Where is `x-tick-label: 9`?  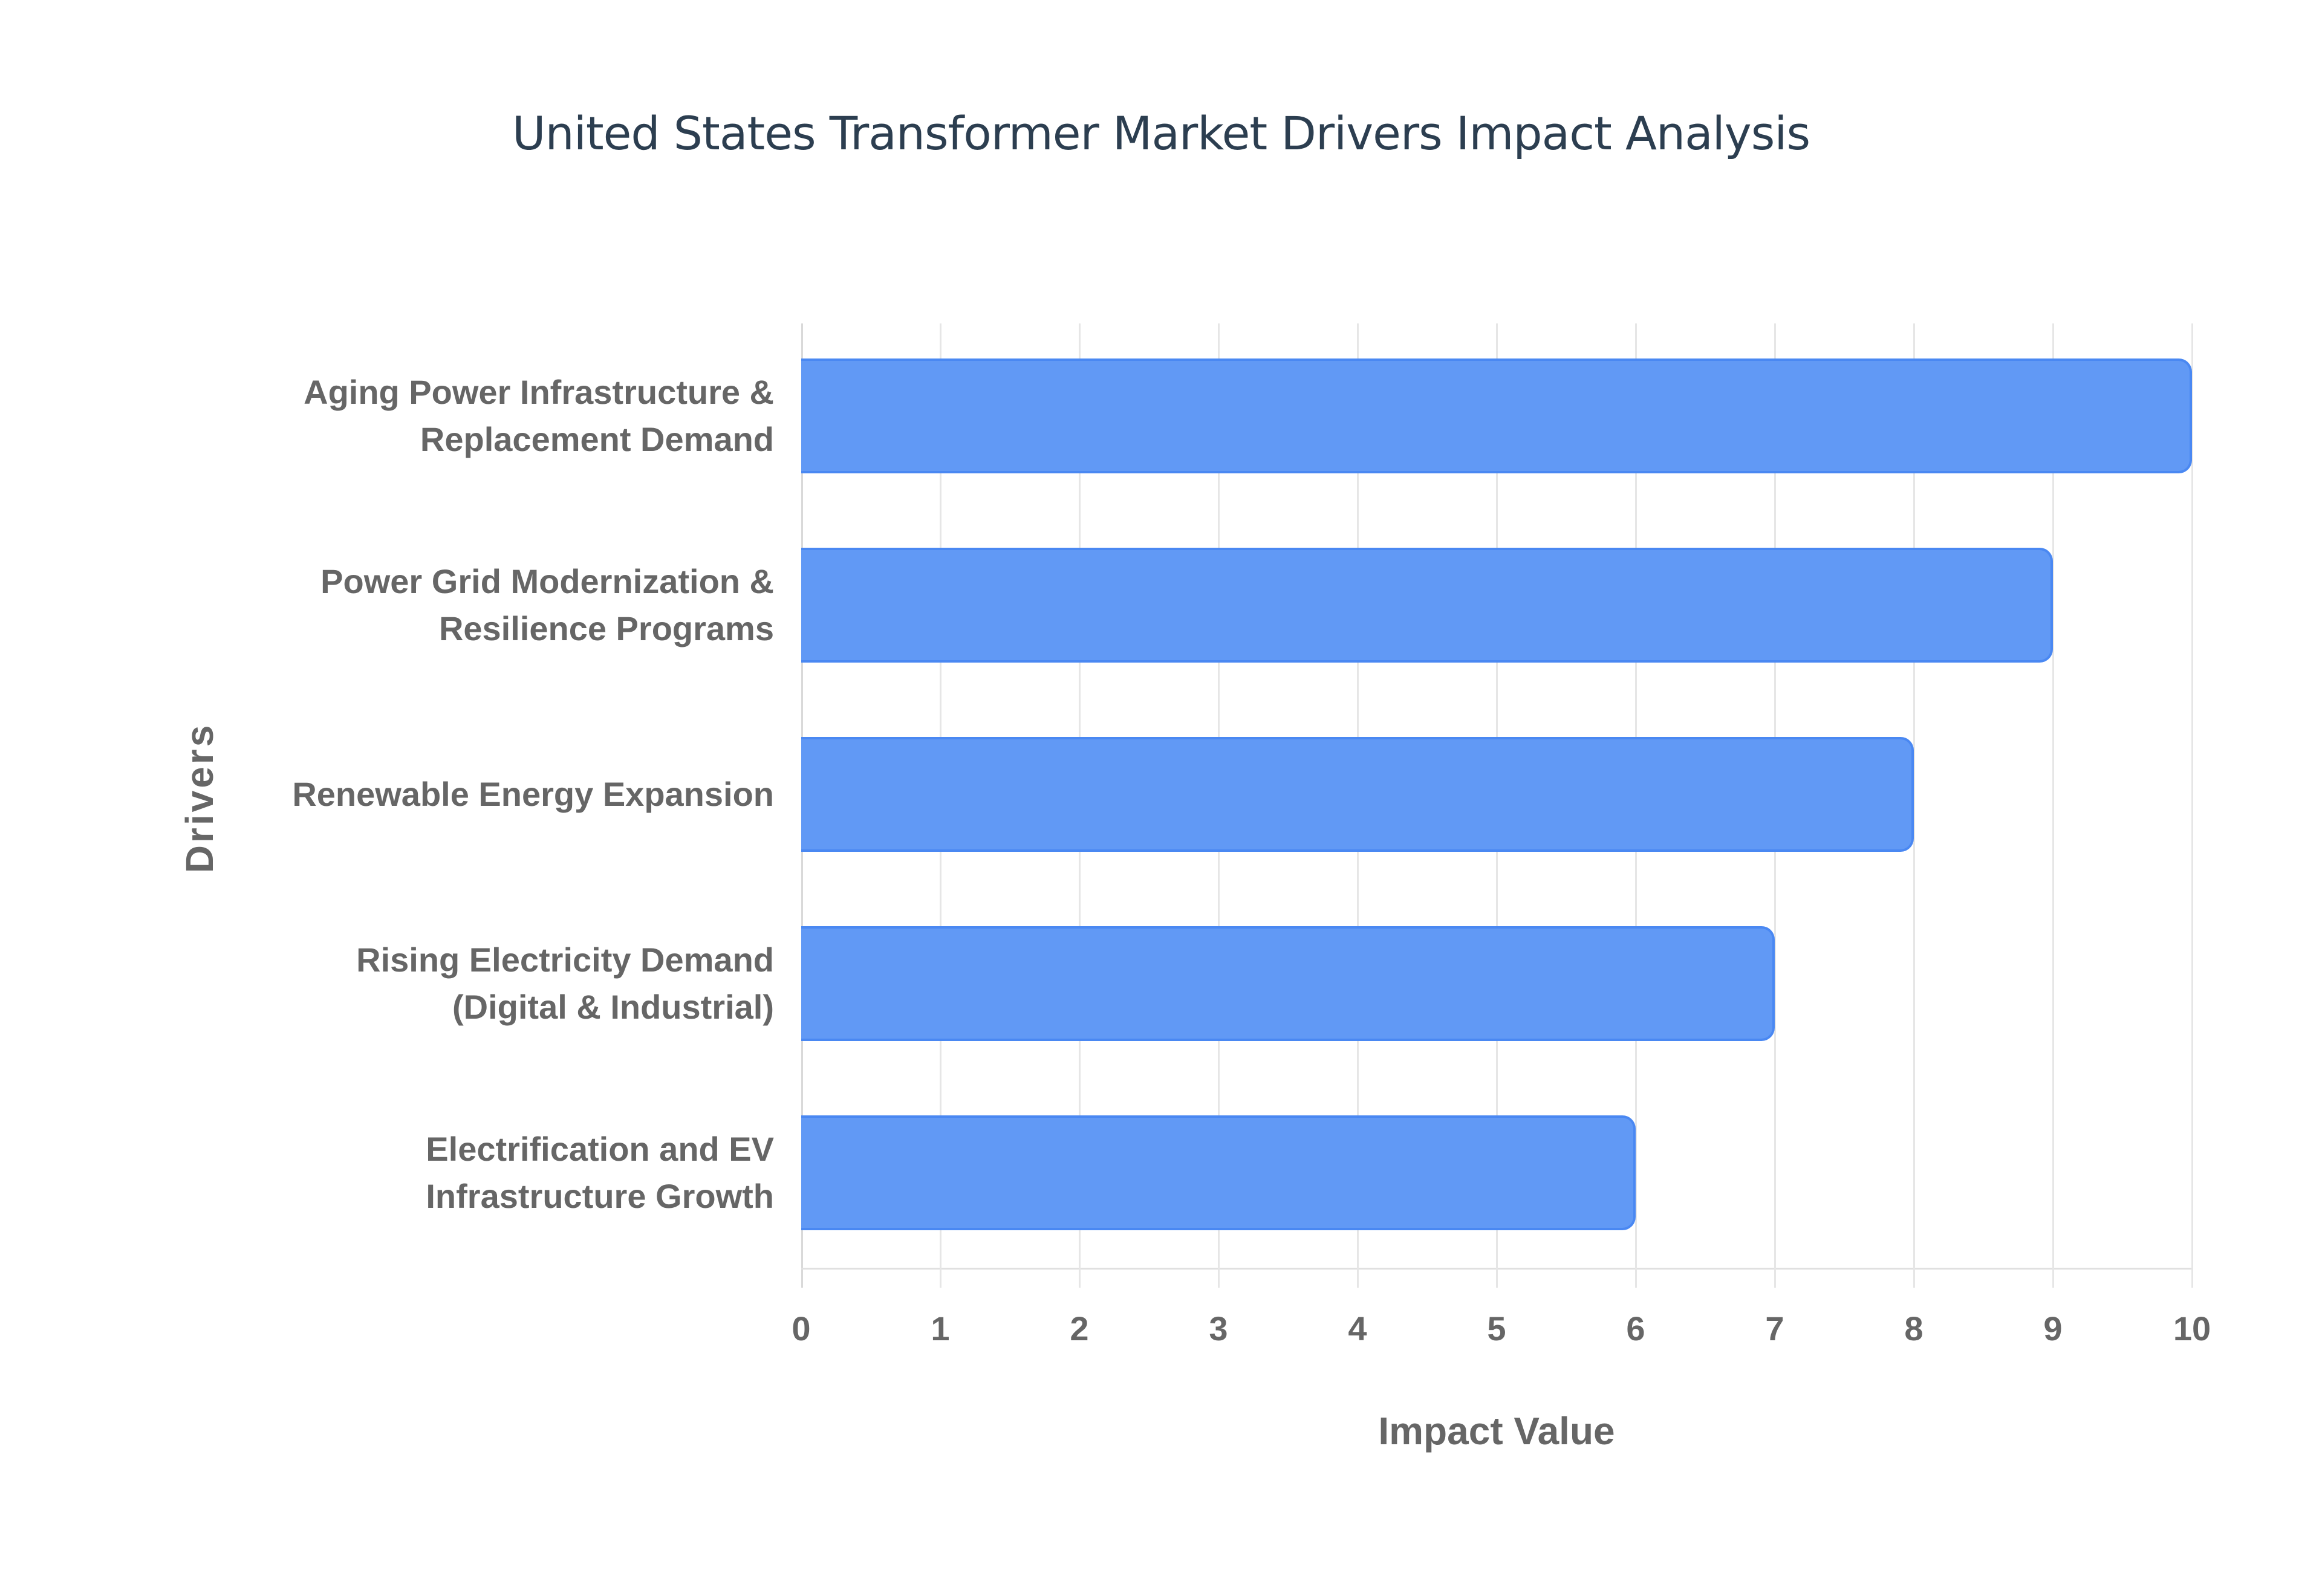 x-tick-label: 9 is located at coordinates (2053, 1328).